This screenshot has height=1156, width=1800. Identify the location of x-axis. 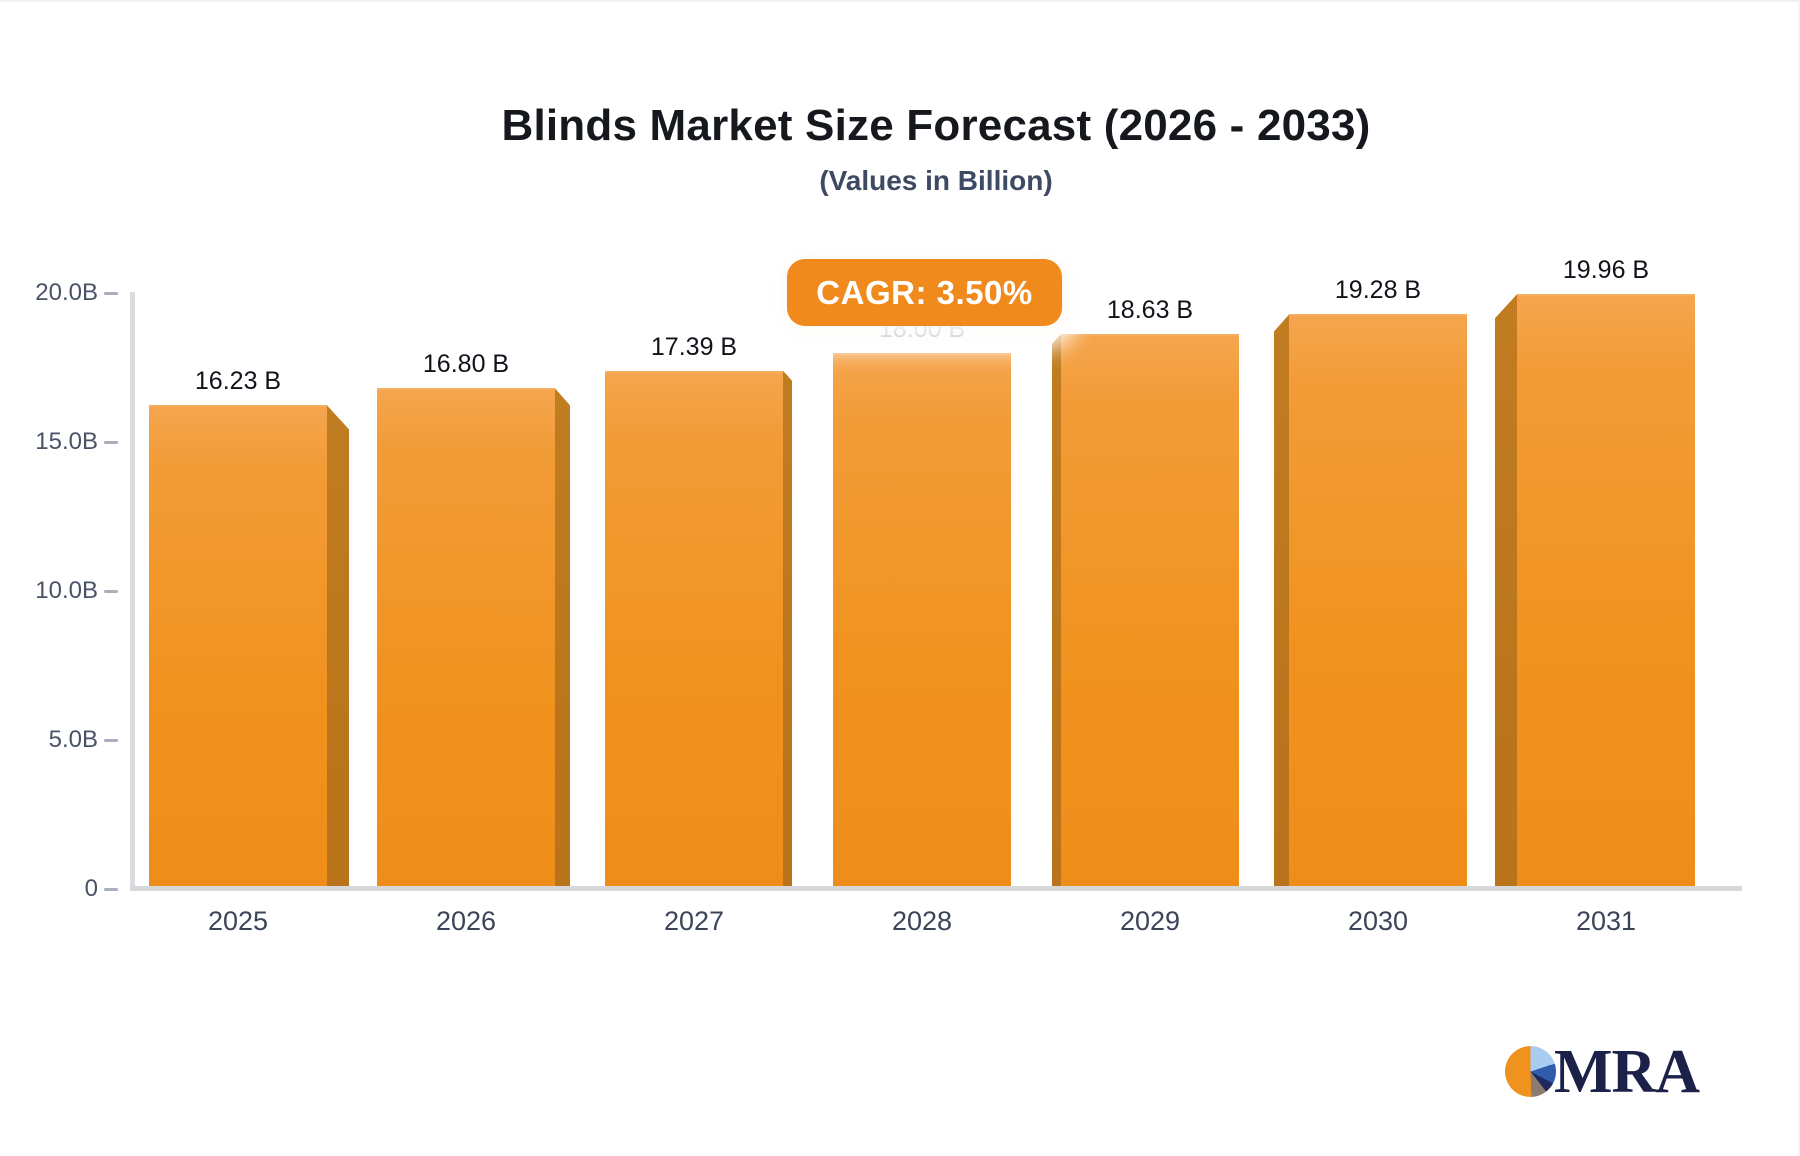
(936, 888).